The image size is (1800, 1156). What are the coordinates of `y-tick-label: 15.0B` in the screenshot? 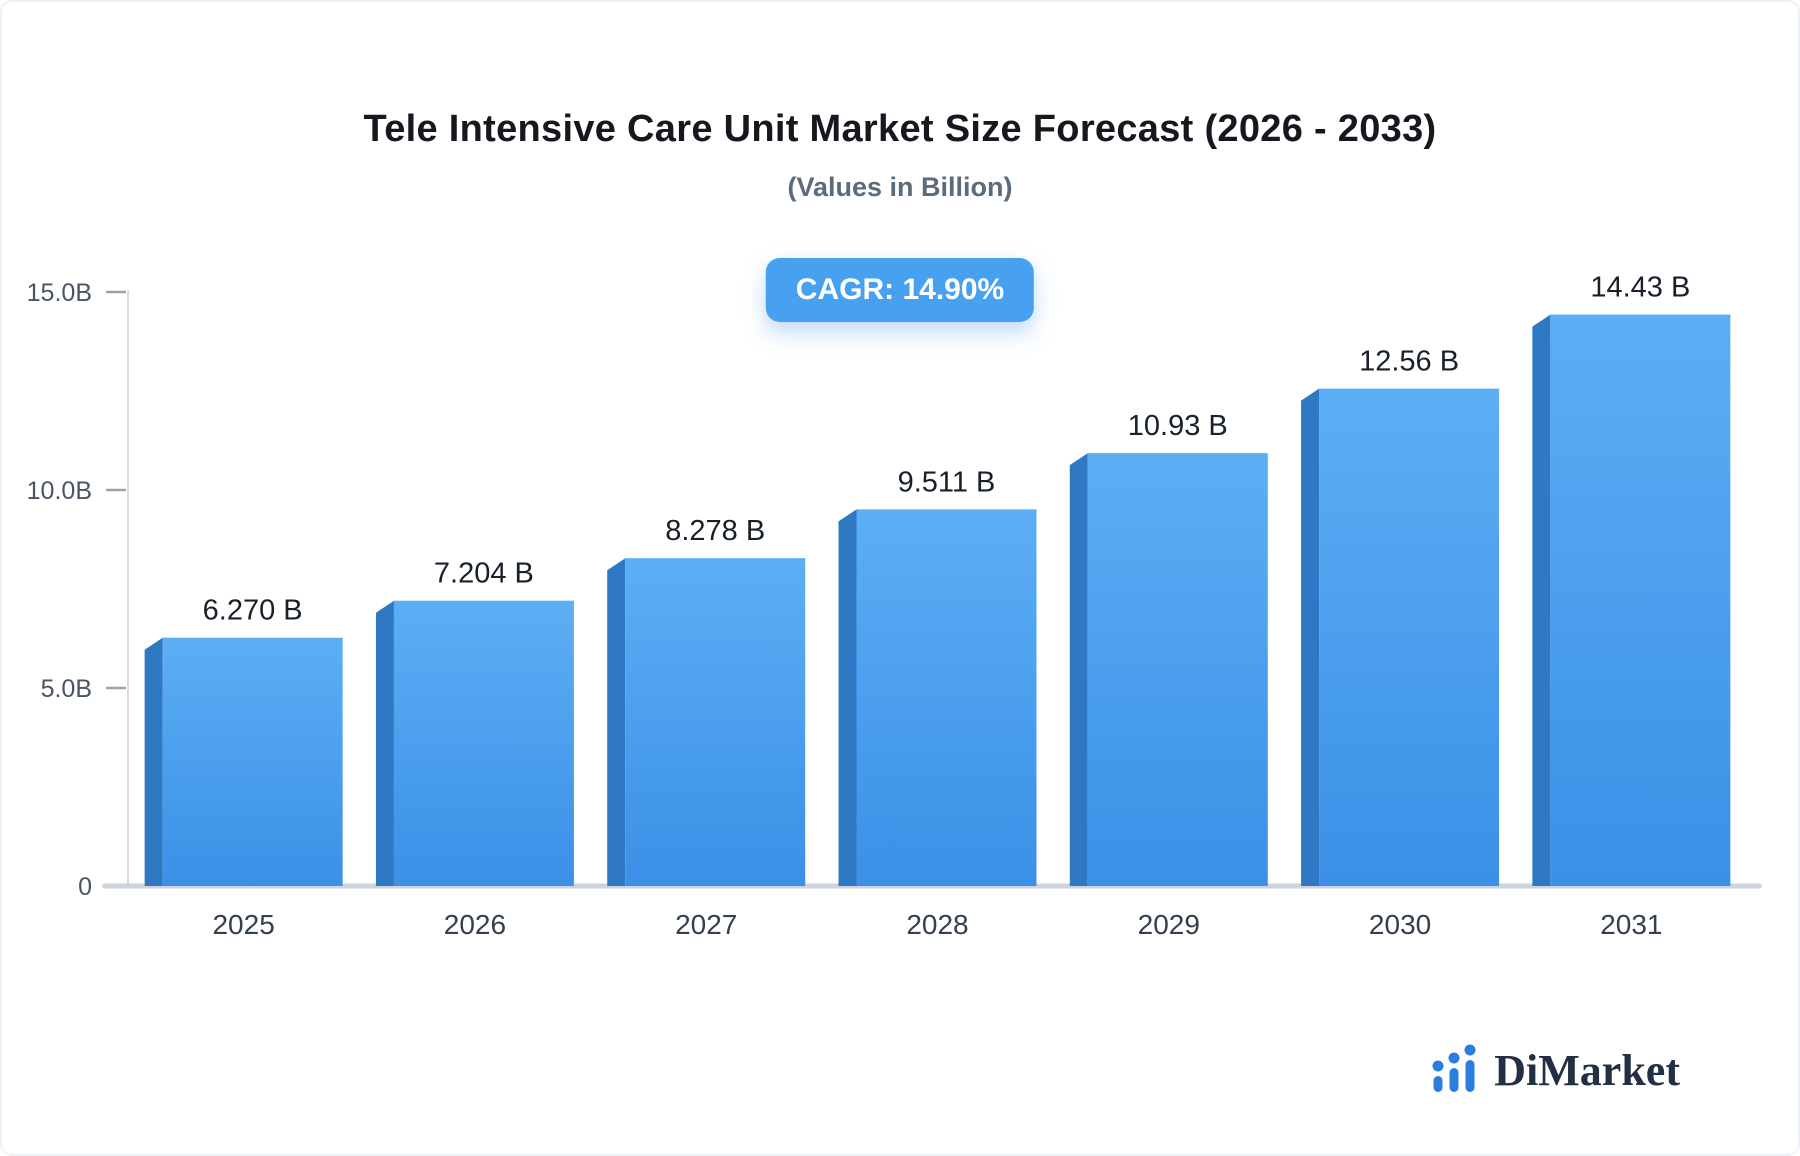 It's located at (59, 293).